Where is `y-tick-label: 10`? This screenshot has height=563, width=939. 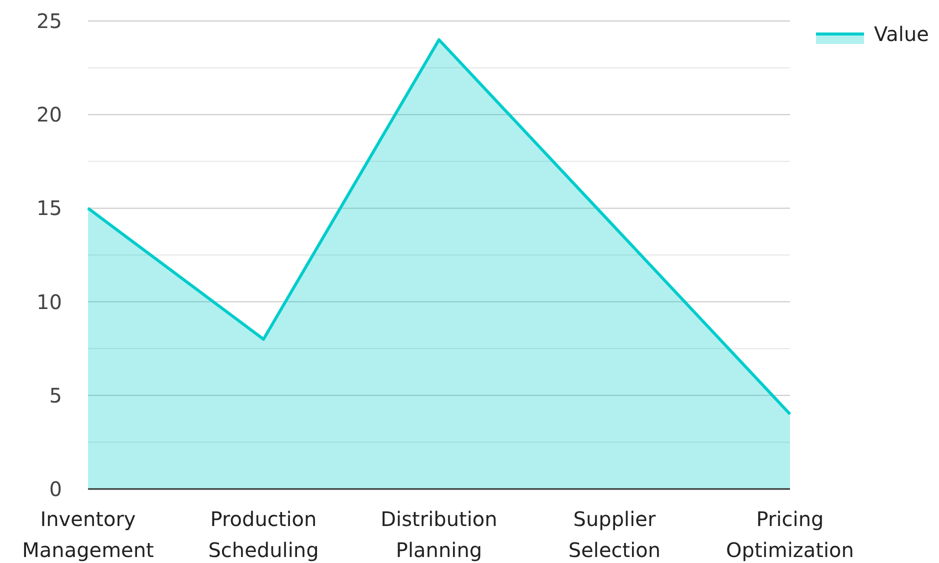 y-tick-label: 10 is located at coordinates (49, 302).